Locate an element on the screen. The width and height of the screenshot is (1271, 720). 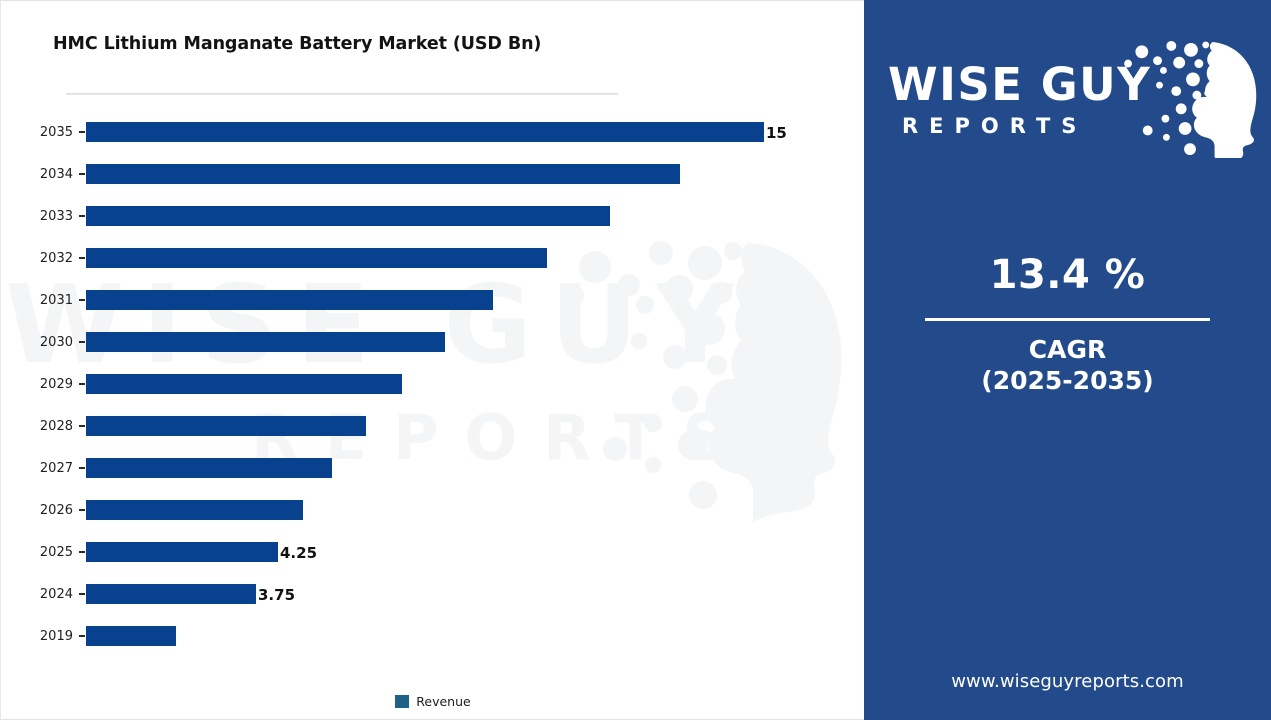
brand-logo: WISE GUY REPORTS is located at coordinates (1067, 97).